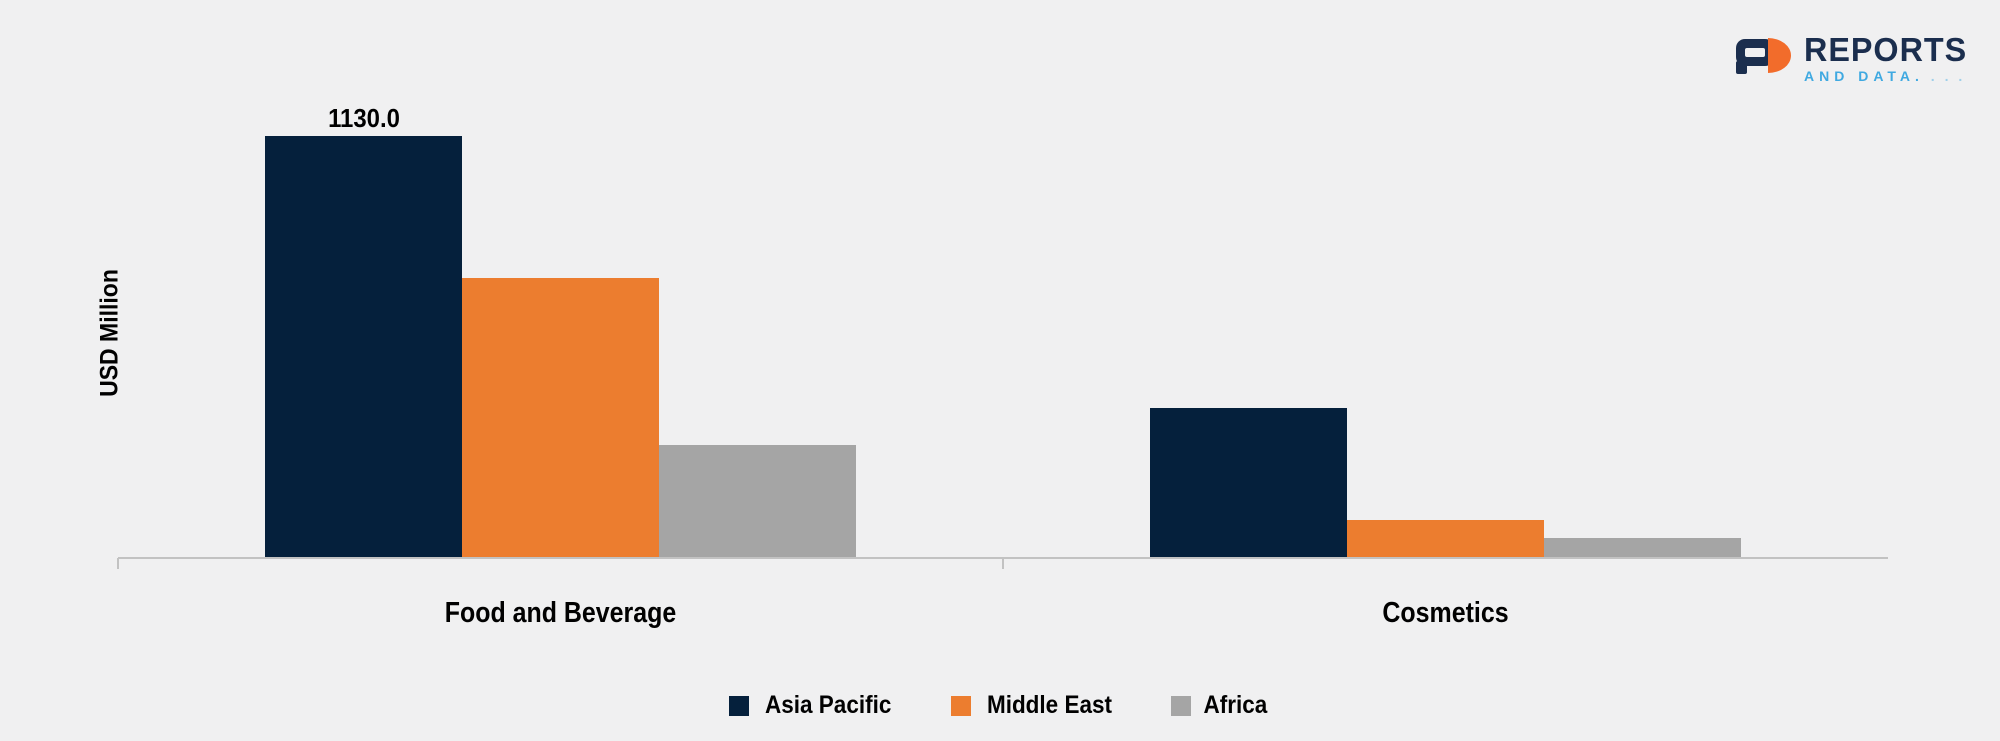 The height and width of the screenshot is (741, 2000). What do you see at coordinates (739, 705) in the screenshot?
I see `legend-swatch-asia-pacific` at bounding box center [739, 705].